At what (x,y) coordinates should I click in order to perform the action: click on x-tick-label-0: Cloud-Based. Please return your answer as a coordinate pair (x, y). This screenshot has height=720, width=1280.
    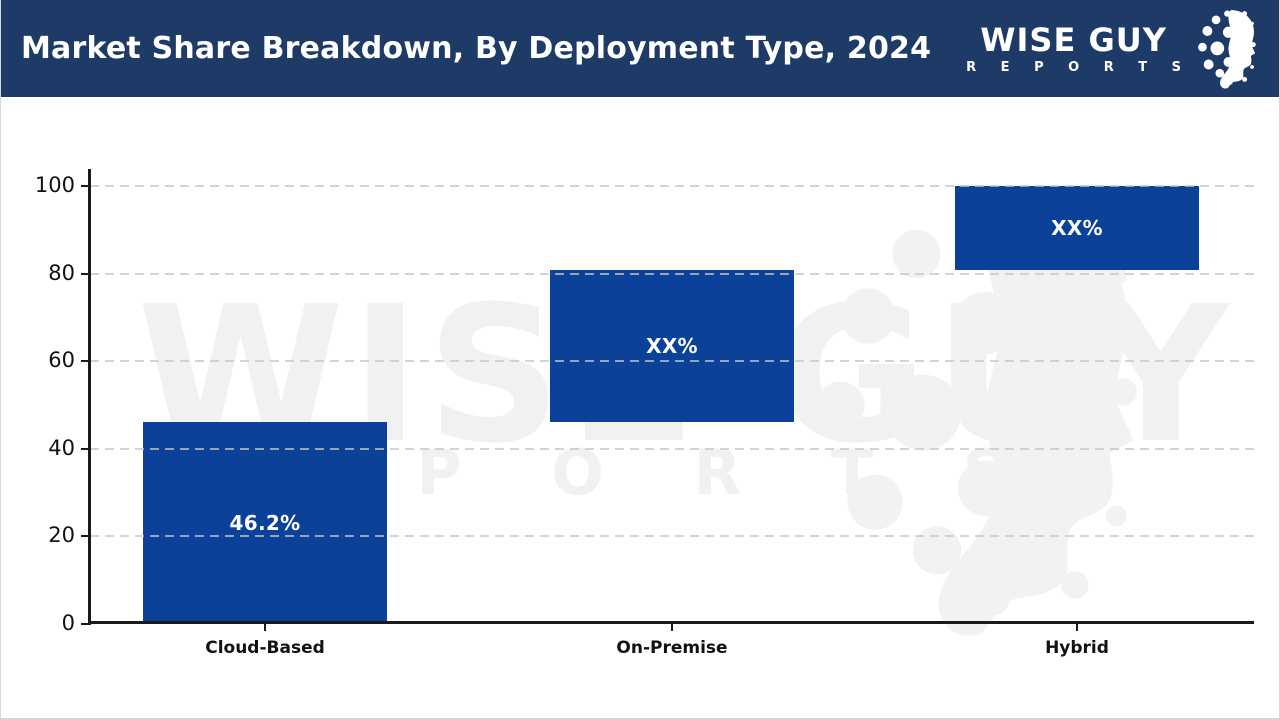
    Looking at the image, I should click on (265, 648).